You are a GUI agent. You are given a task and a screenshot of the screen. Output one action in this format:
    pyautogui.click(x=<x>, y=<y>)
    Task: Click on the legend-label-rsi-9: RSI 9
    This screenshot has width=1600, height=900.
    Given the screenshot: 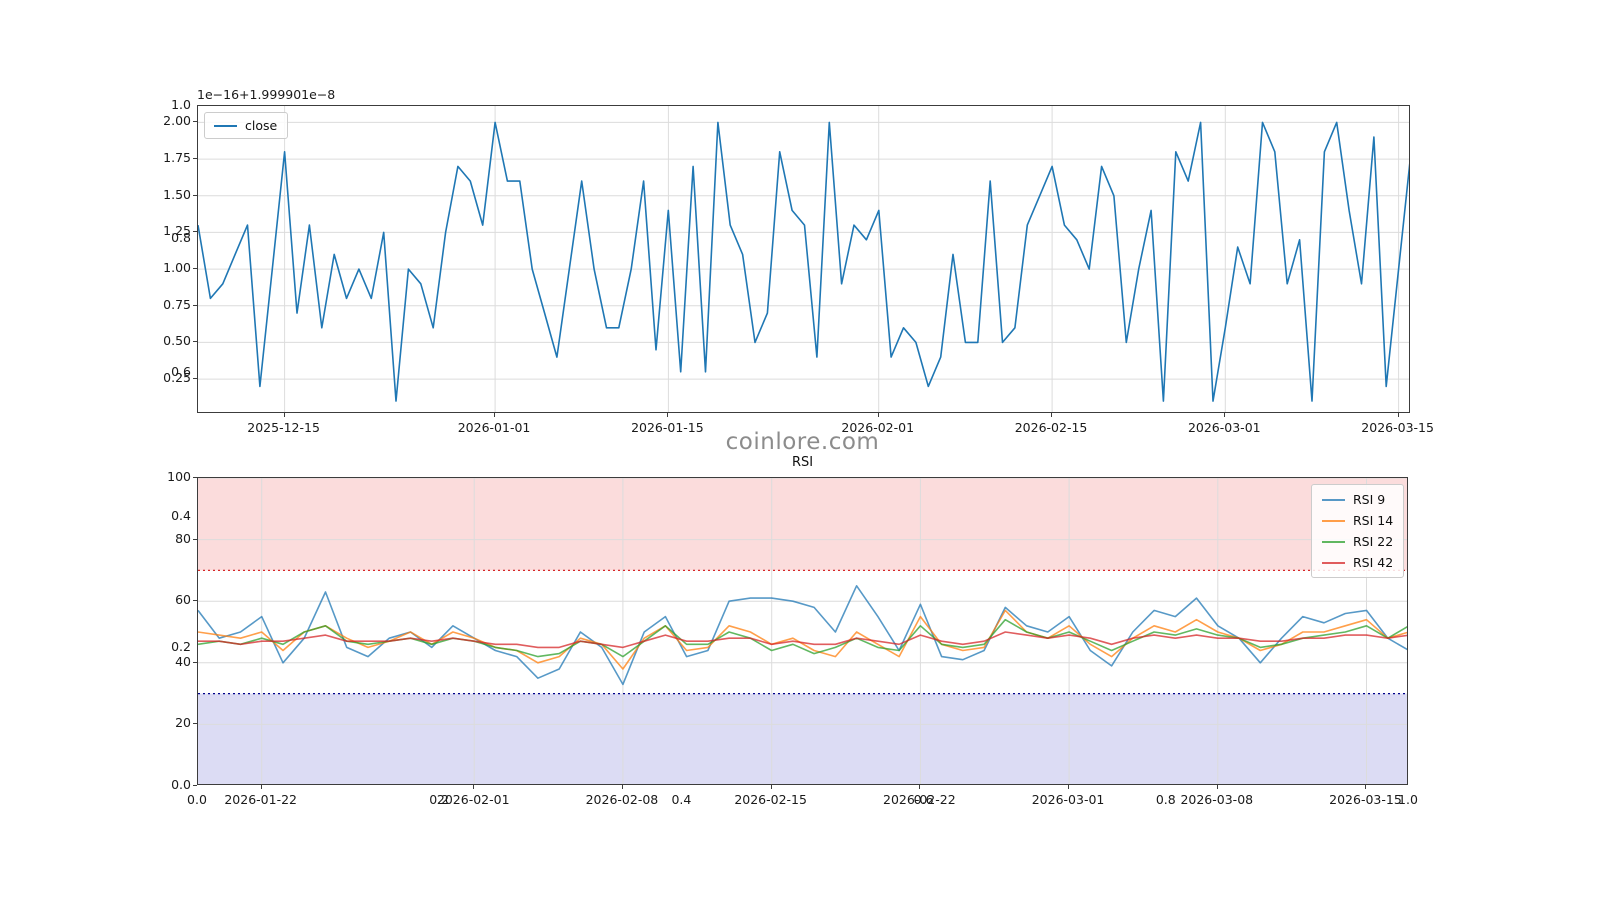 What is the action you would take?
    pyautogui.click(x=1369, y=499)
    